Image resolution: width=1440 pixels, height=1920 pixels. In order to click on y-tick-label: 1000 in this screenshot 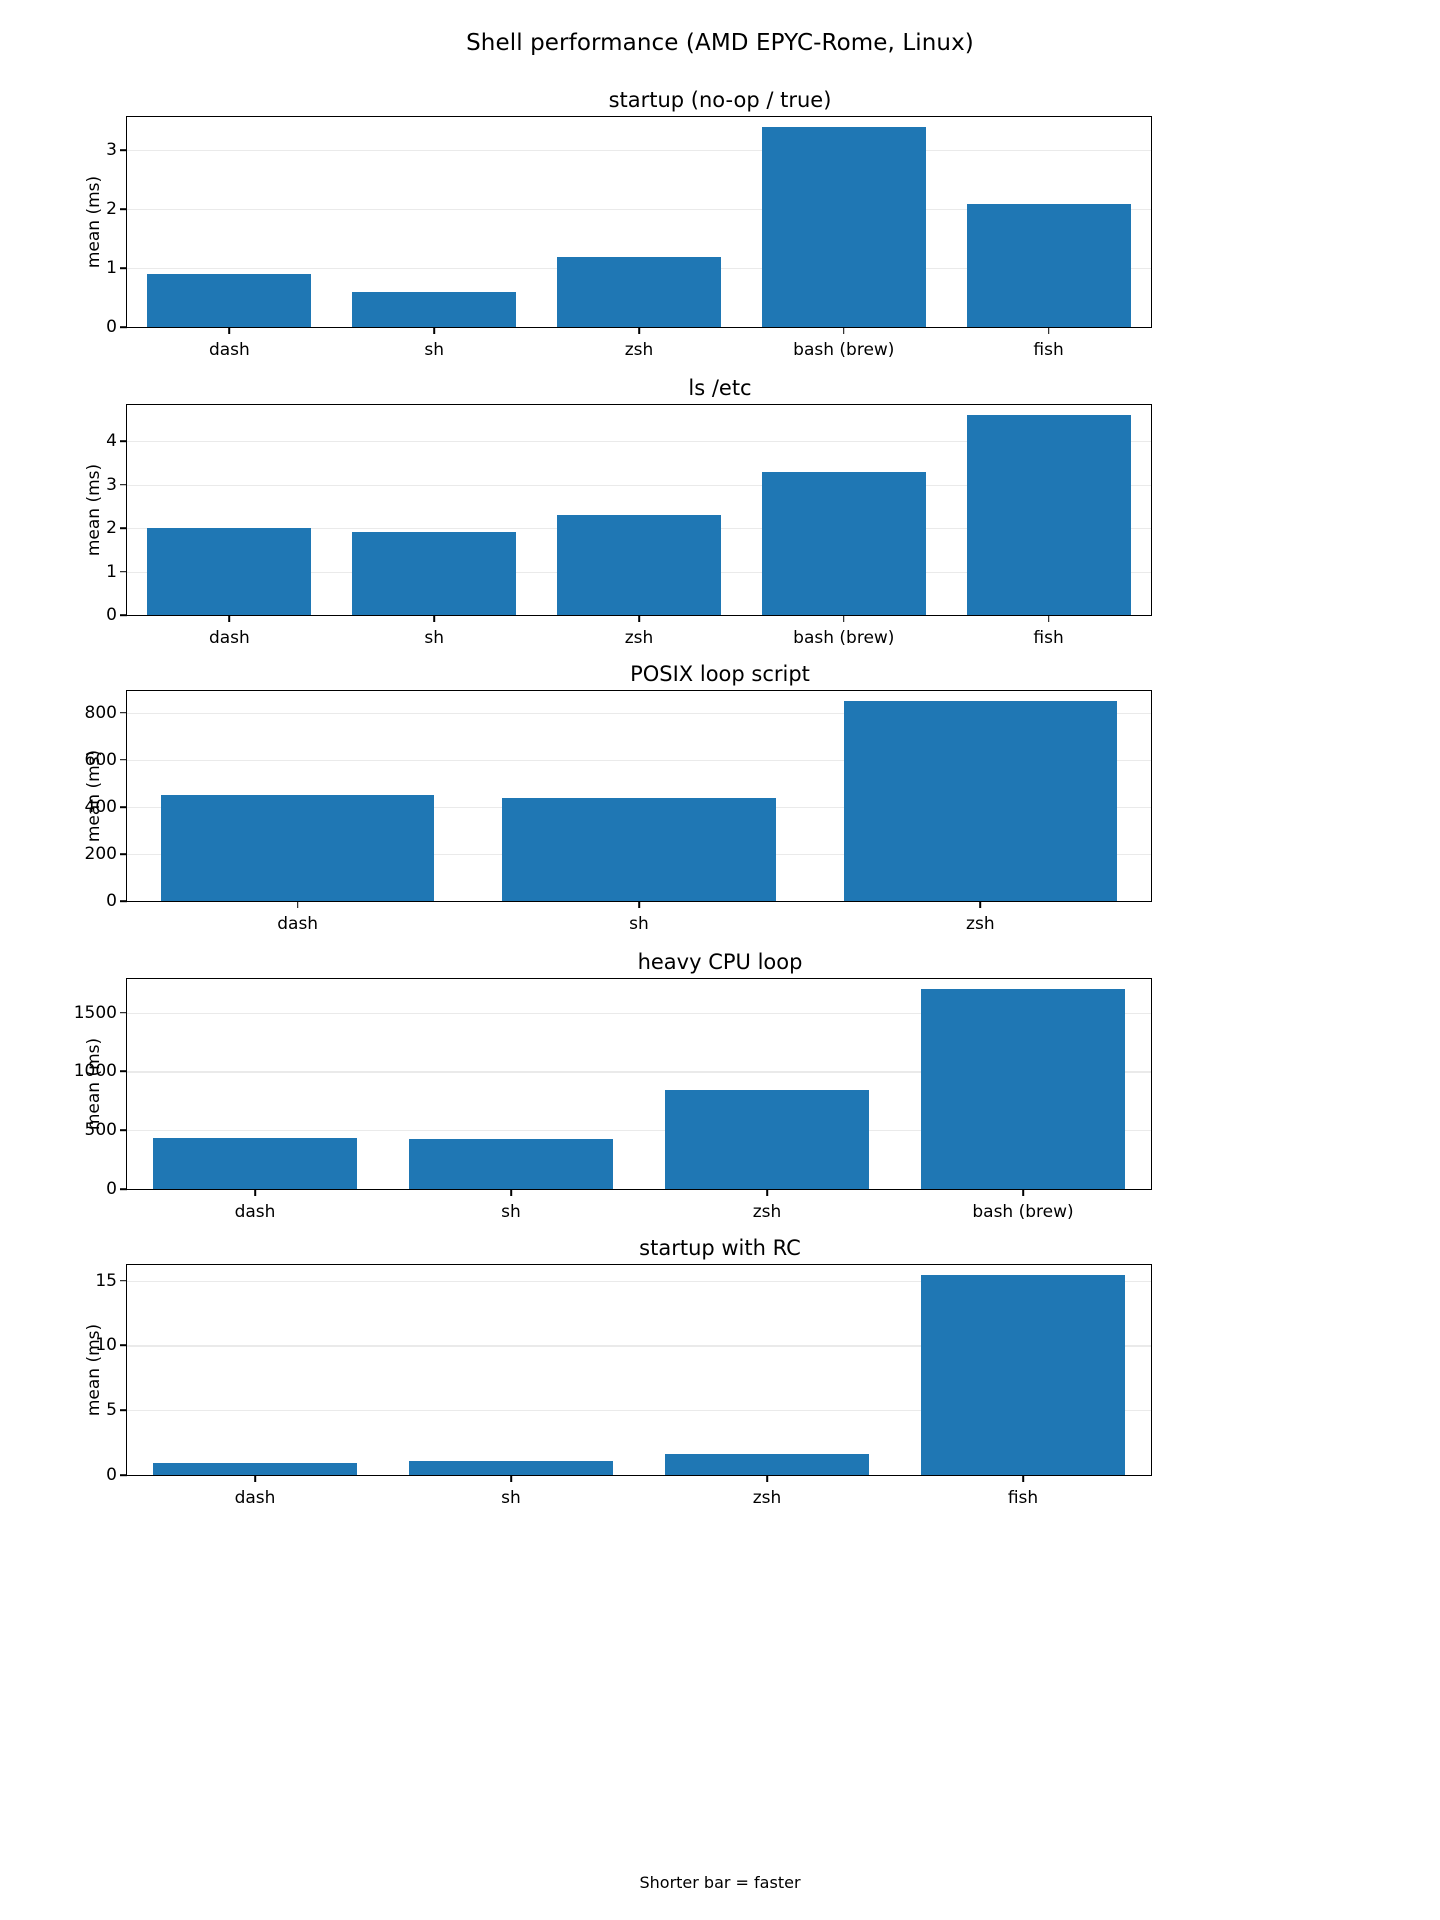, I will do `click(95, 1071)`.